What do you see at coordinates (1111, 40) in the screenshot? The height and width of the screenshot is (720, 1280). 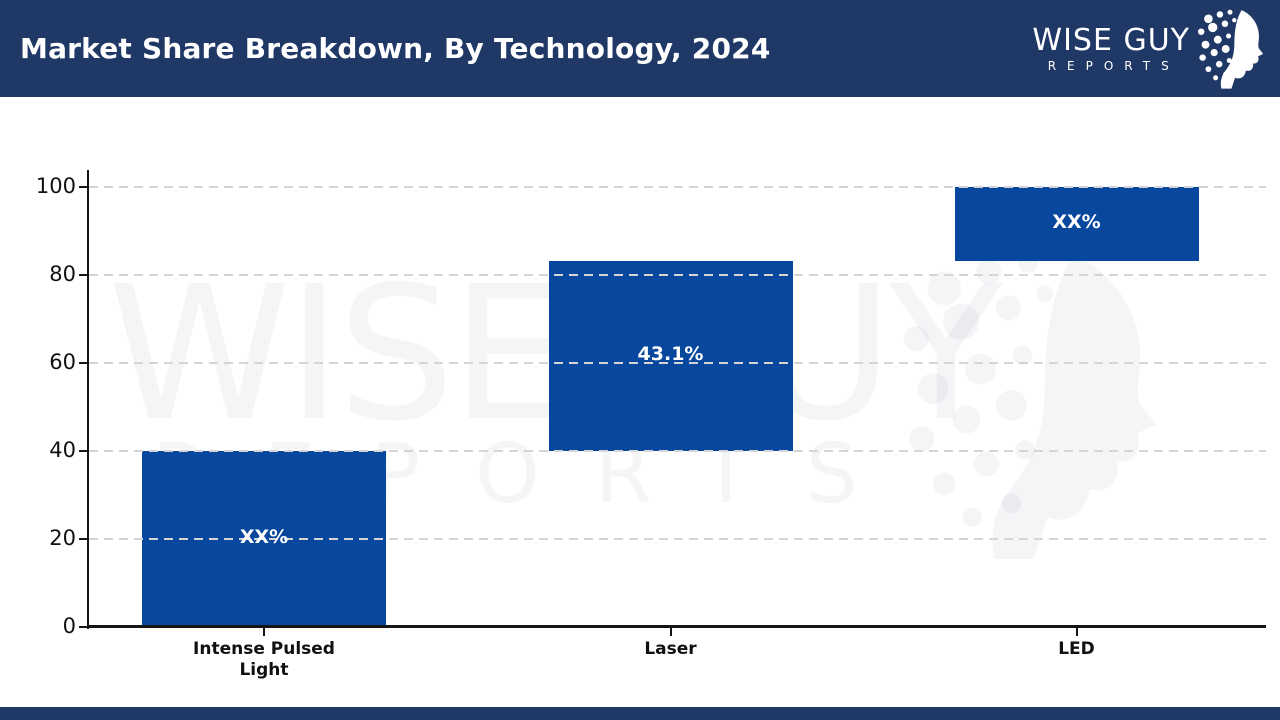 I see `logo-wordmark-line1: WISE GUY` at bounding box center [1111, 40].